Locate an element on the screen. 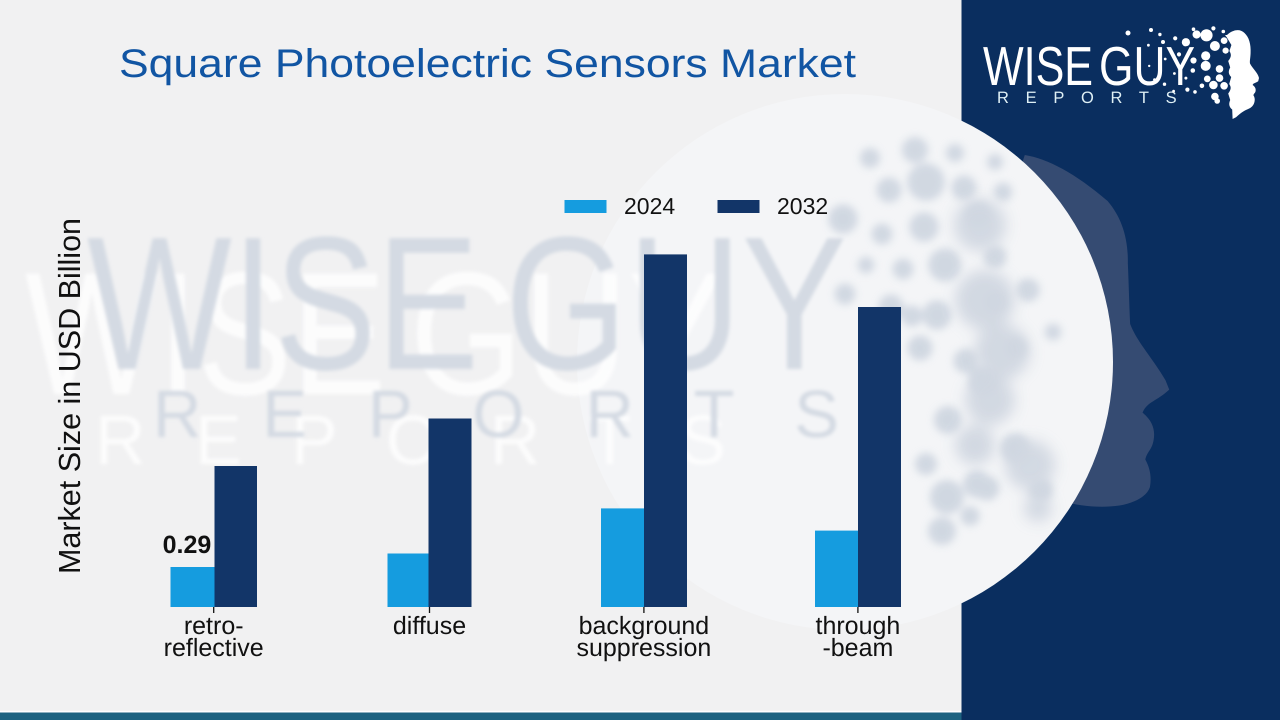 The image size is (1280, 725). svg-text: diffuse is located at coordinates (429, 626).